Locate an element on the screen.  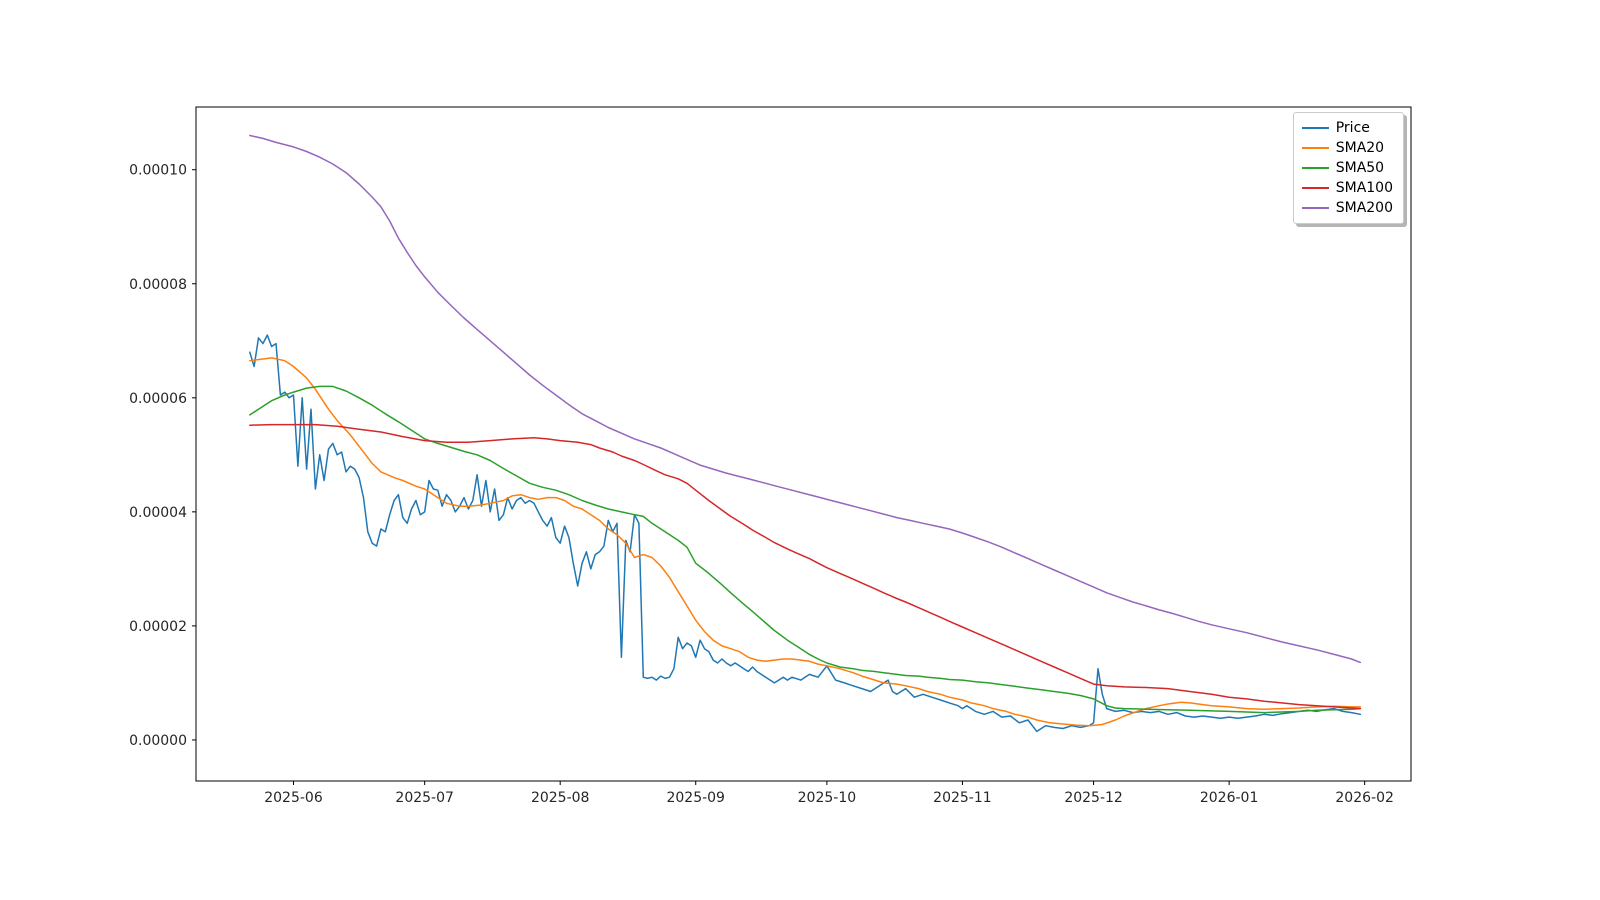
legend-label-sma20: SMA20 is located at coordinates (1360, 148).